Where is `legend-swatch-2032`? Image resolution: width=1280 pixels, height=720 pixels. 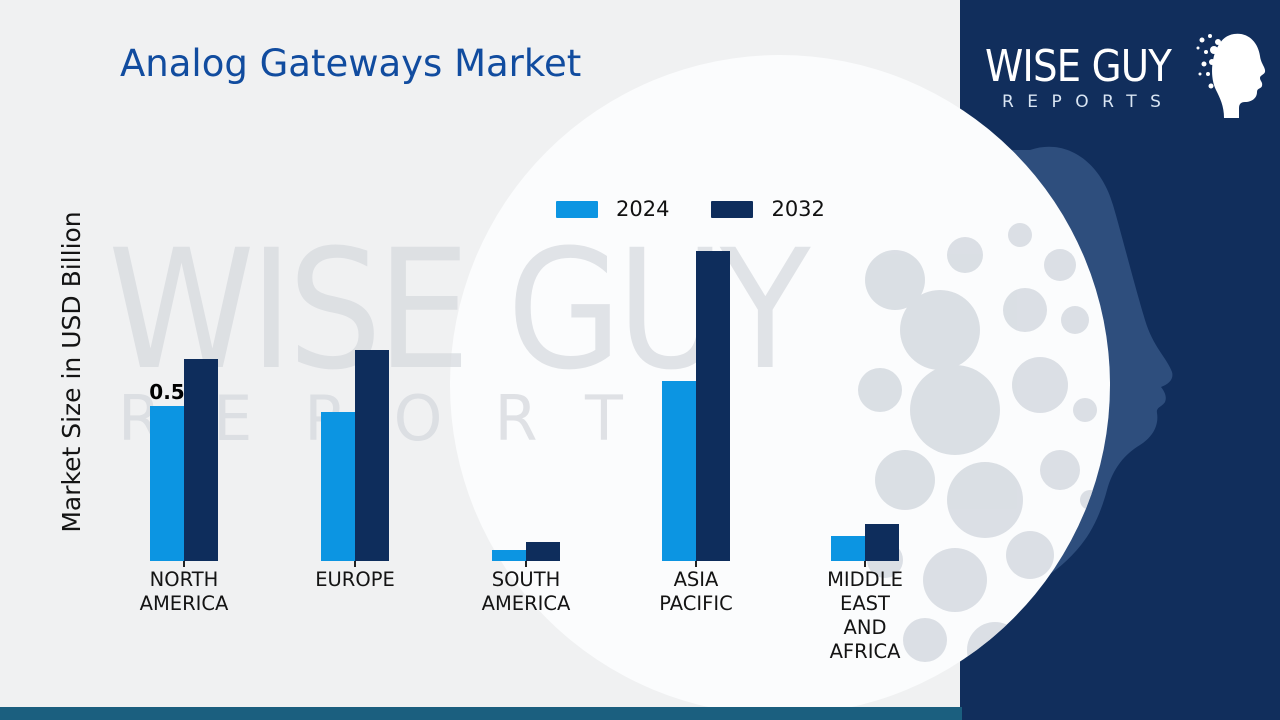
legend-swatch-2032 is located at coordinates (732, 209).